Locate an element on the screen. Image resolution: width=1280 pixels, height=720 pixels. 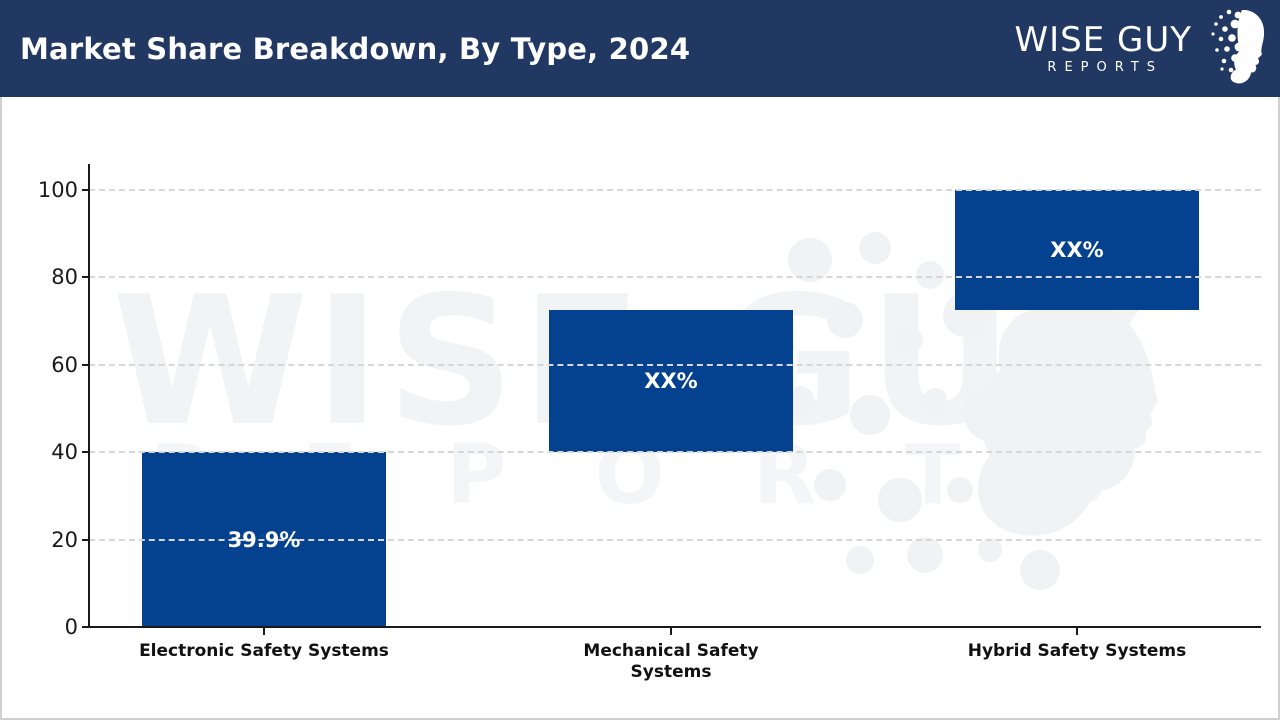
logo-face-icon is located at coordinates (1238, 46).